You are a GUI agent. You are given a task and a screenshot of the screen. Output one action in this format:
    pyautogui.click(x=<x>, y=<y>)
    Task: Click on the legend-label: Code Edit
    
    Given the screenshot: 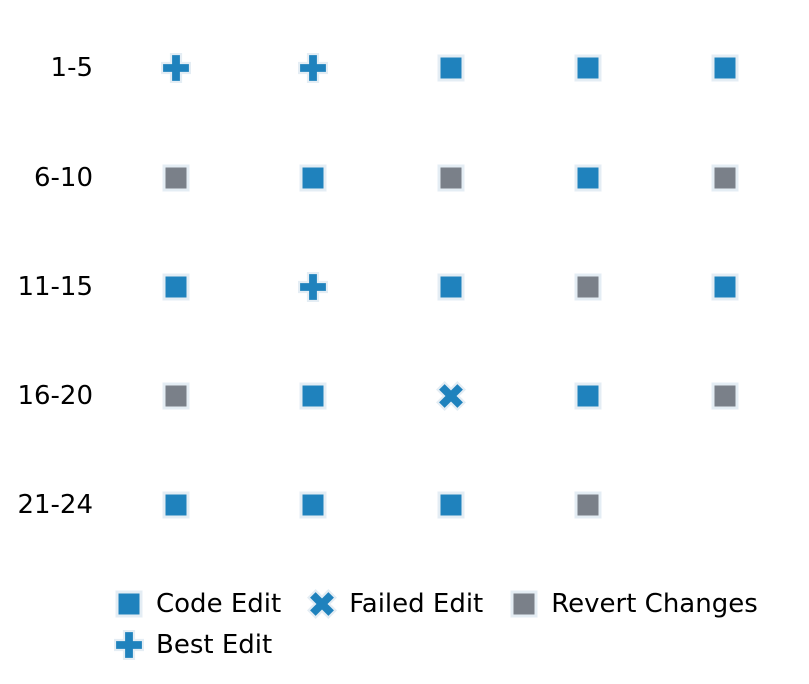 What is the action you would take?
    pyautogui.click(x=219, y=604)
    